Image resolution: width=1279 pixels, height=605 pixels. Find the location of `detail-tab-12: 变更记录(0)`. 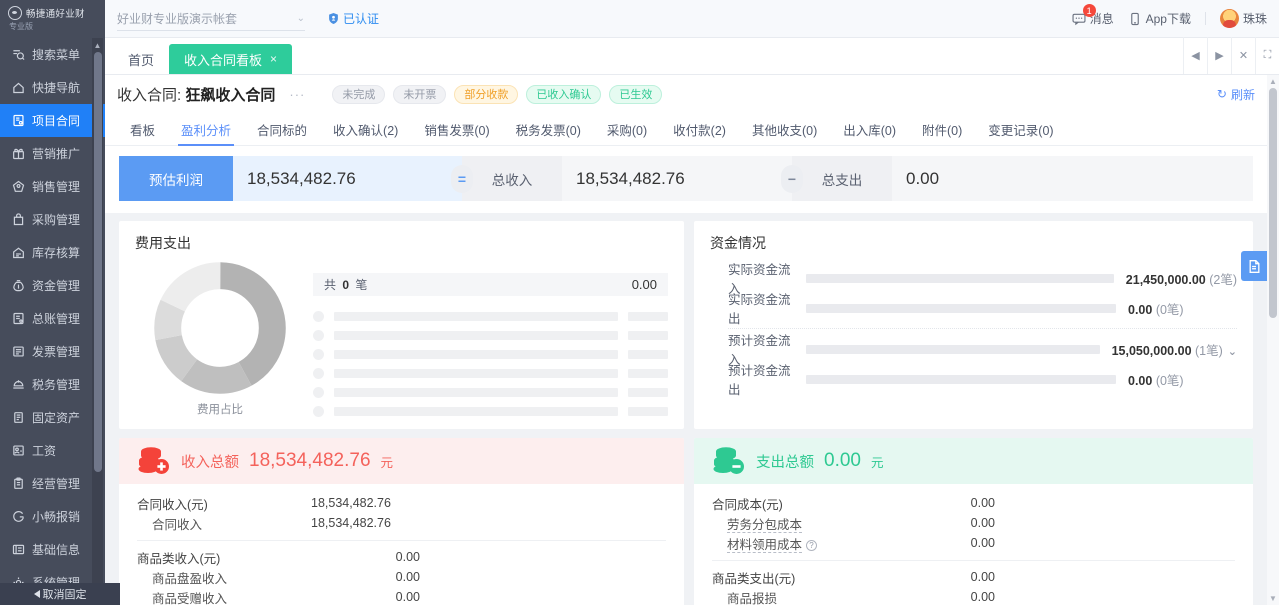

detail-tab-12: 变更记录(0) is located at coordinates (1021, 130).